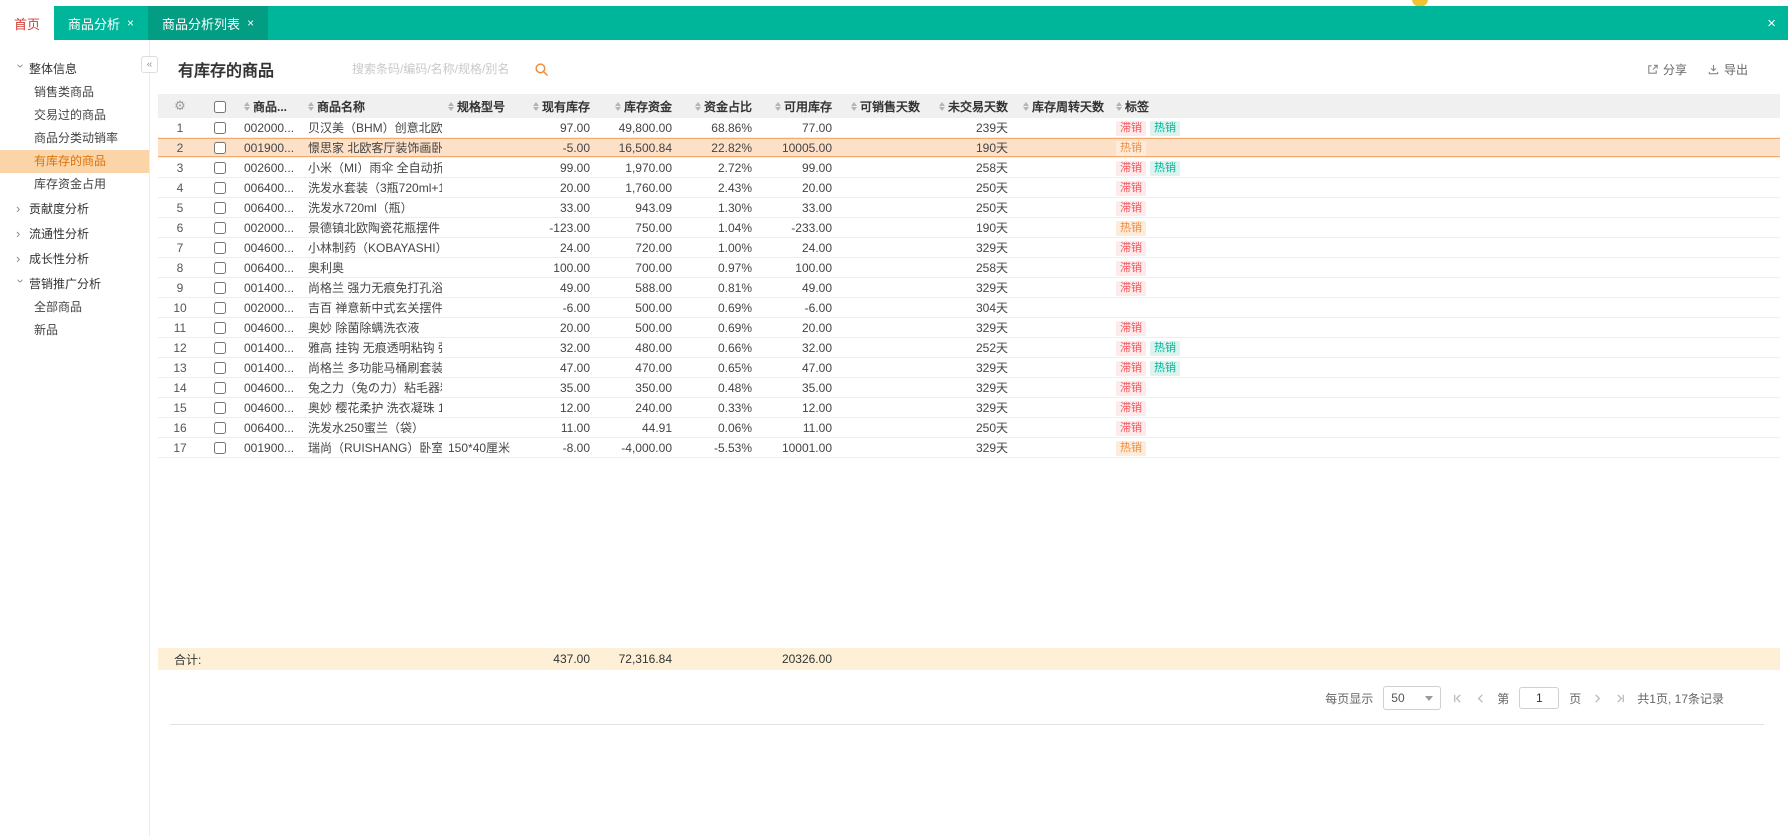 This screenshot has width=1788, height=836. I want to click on avatar, so click(1420, 3).